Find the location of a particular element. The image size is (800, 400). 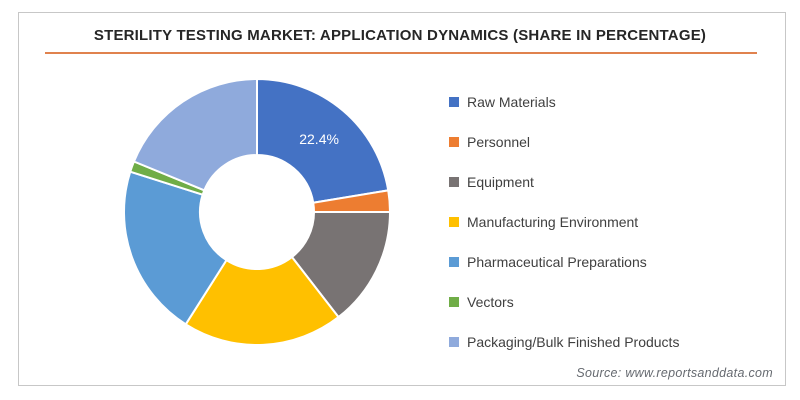

legend-item-manufacturing-environment: Manufacturing Environment is located at coordinates (564, 222).